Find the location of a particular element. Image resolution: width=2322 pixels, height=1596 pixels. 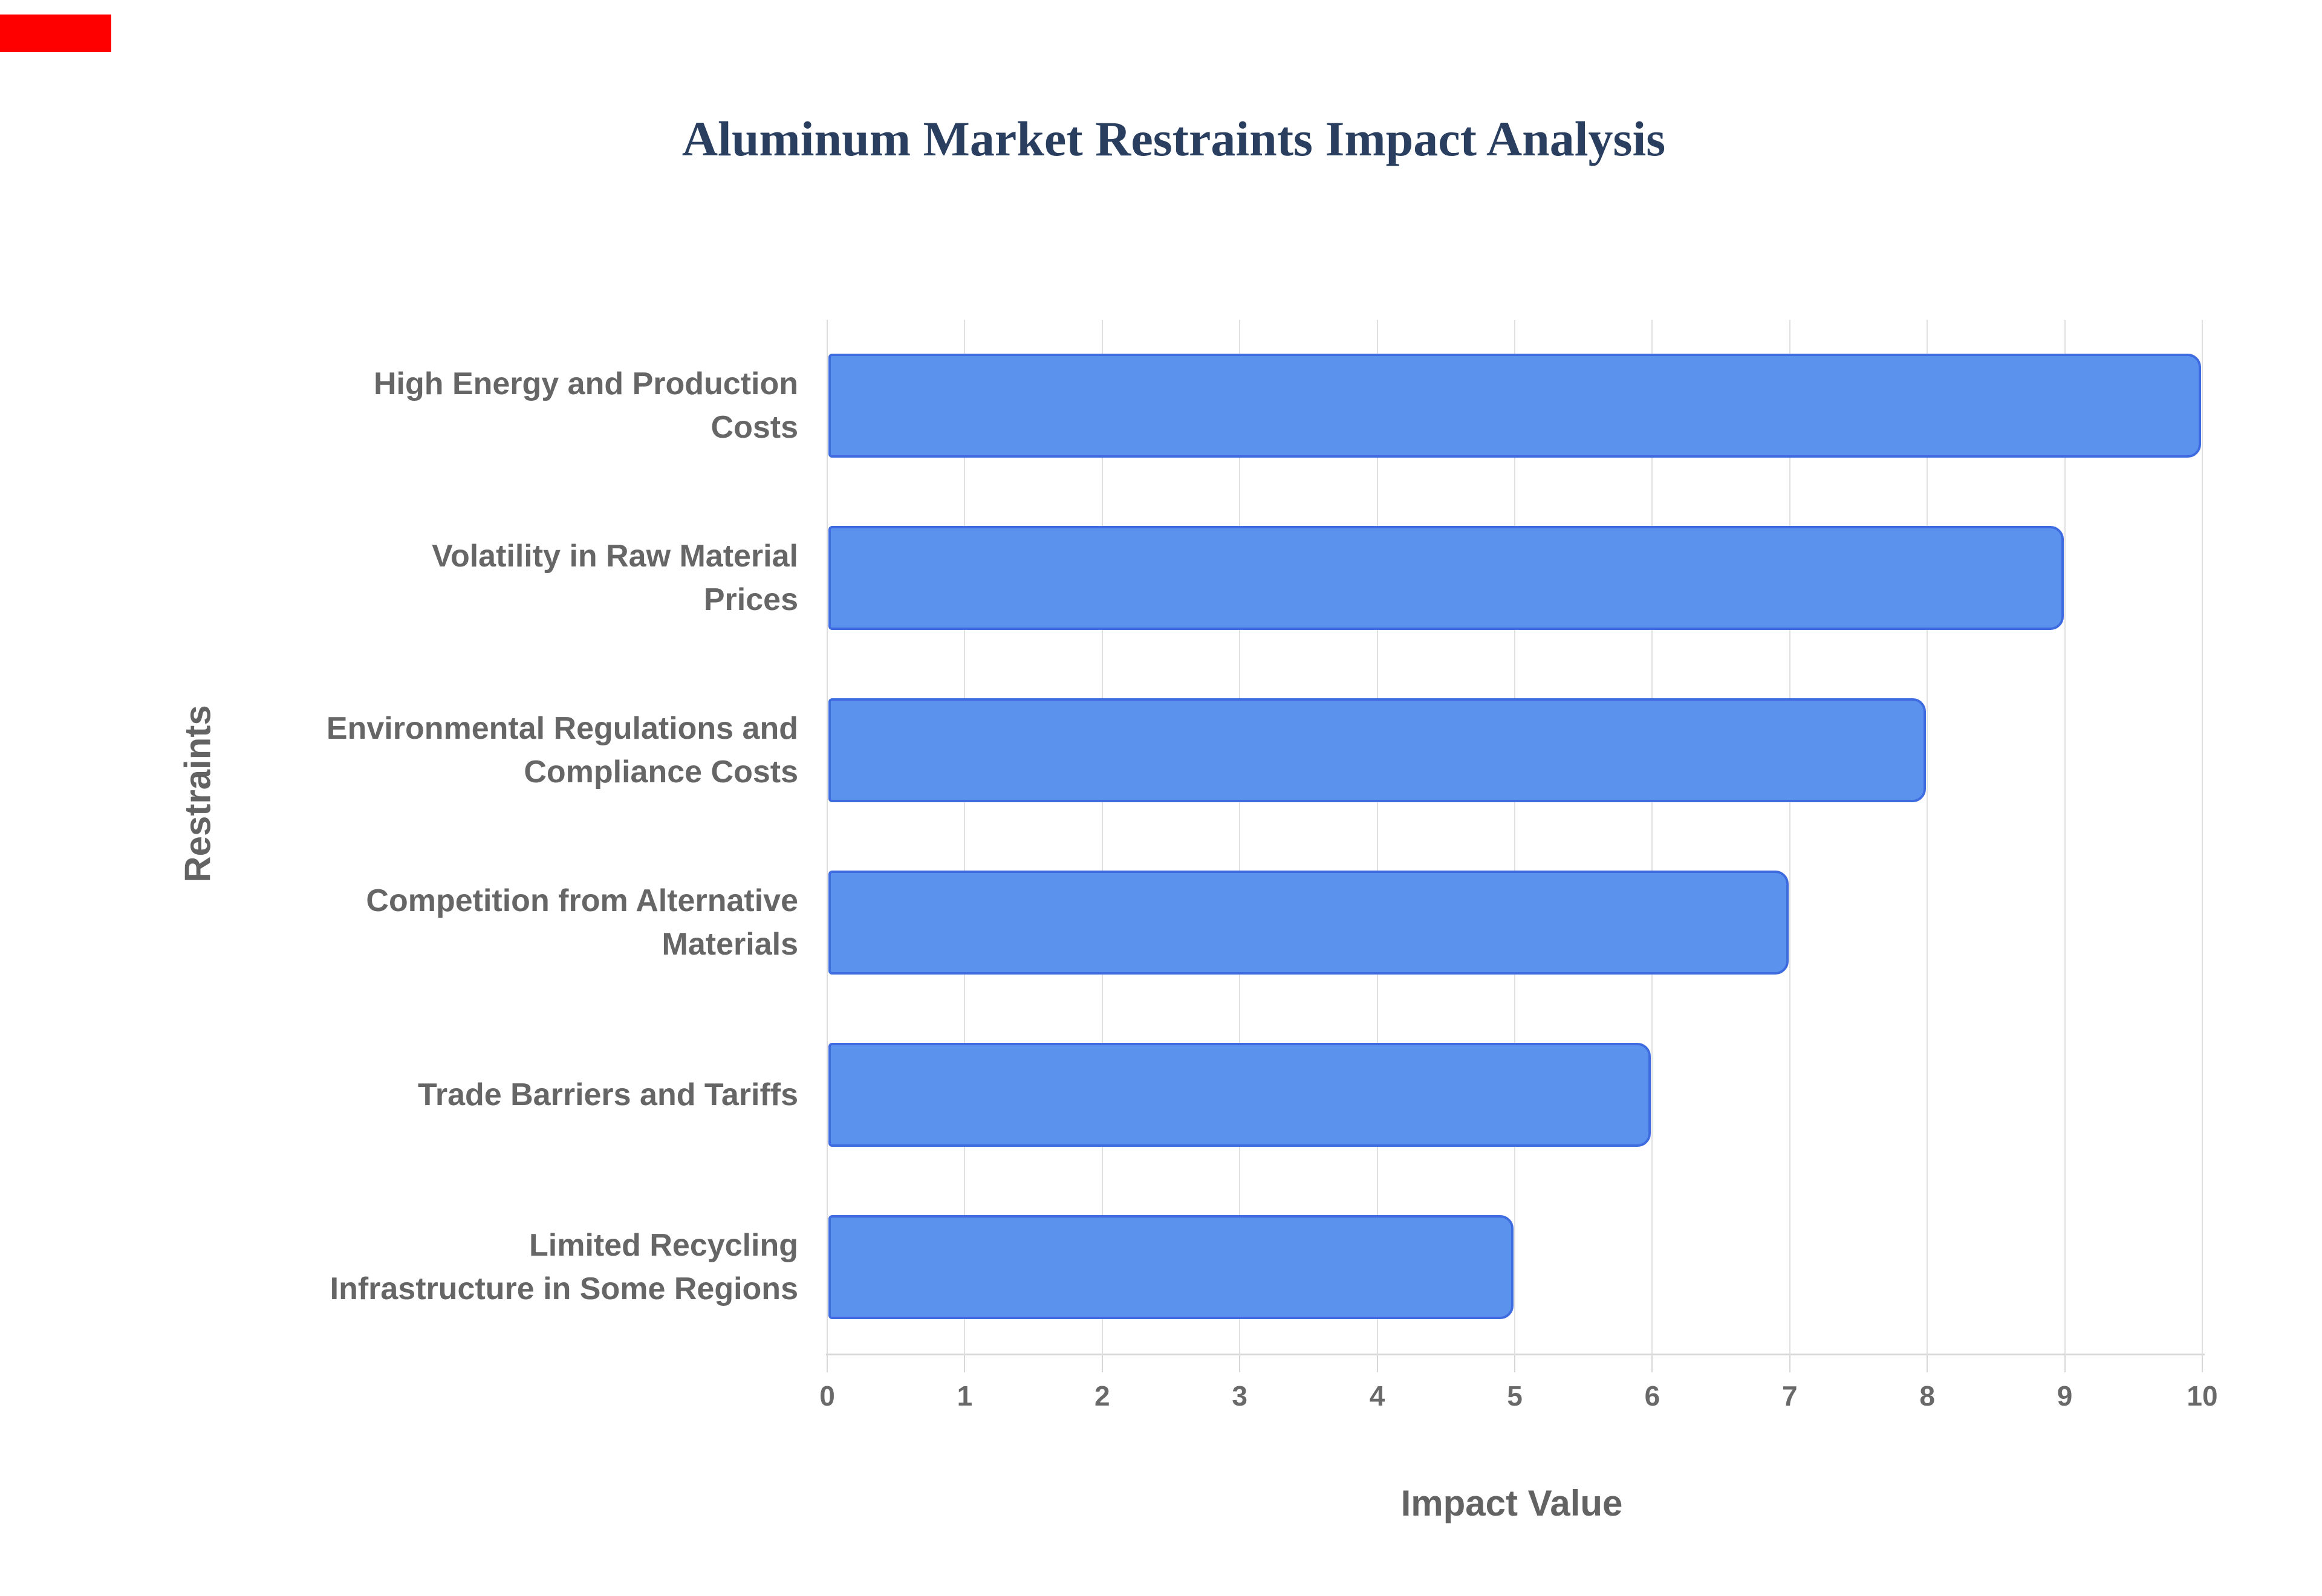

x-tick-label: 3 is located at coordinates (1240, 1396).